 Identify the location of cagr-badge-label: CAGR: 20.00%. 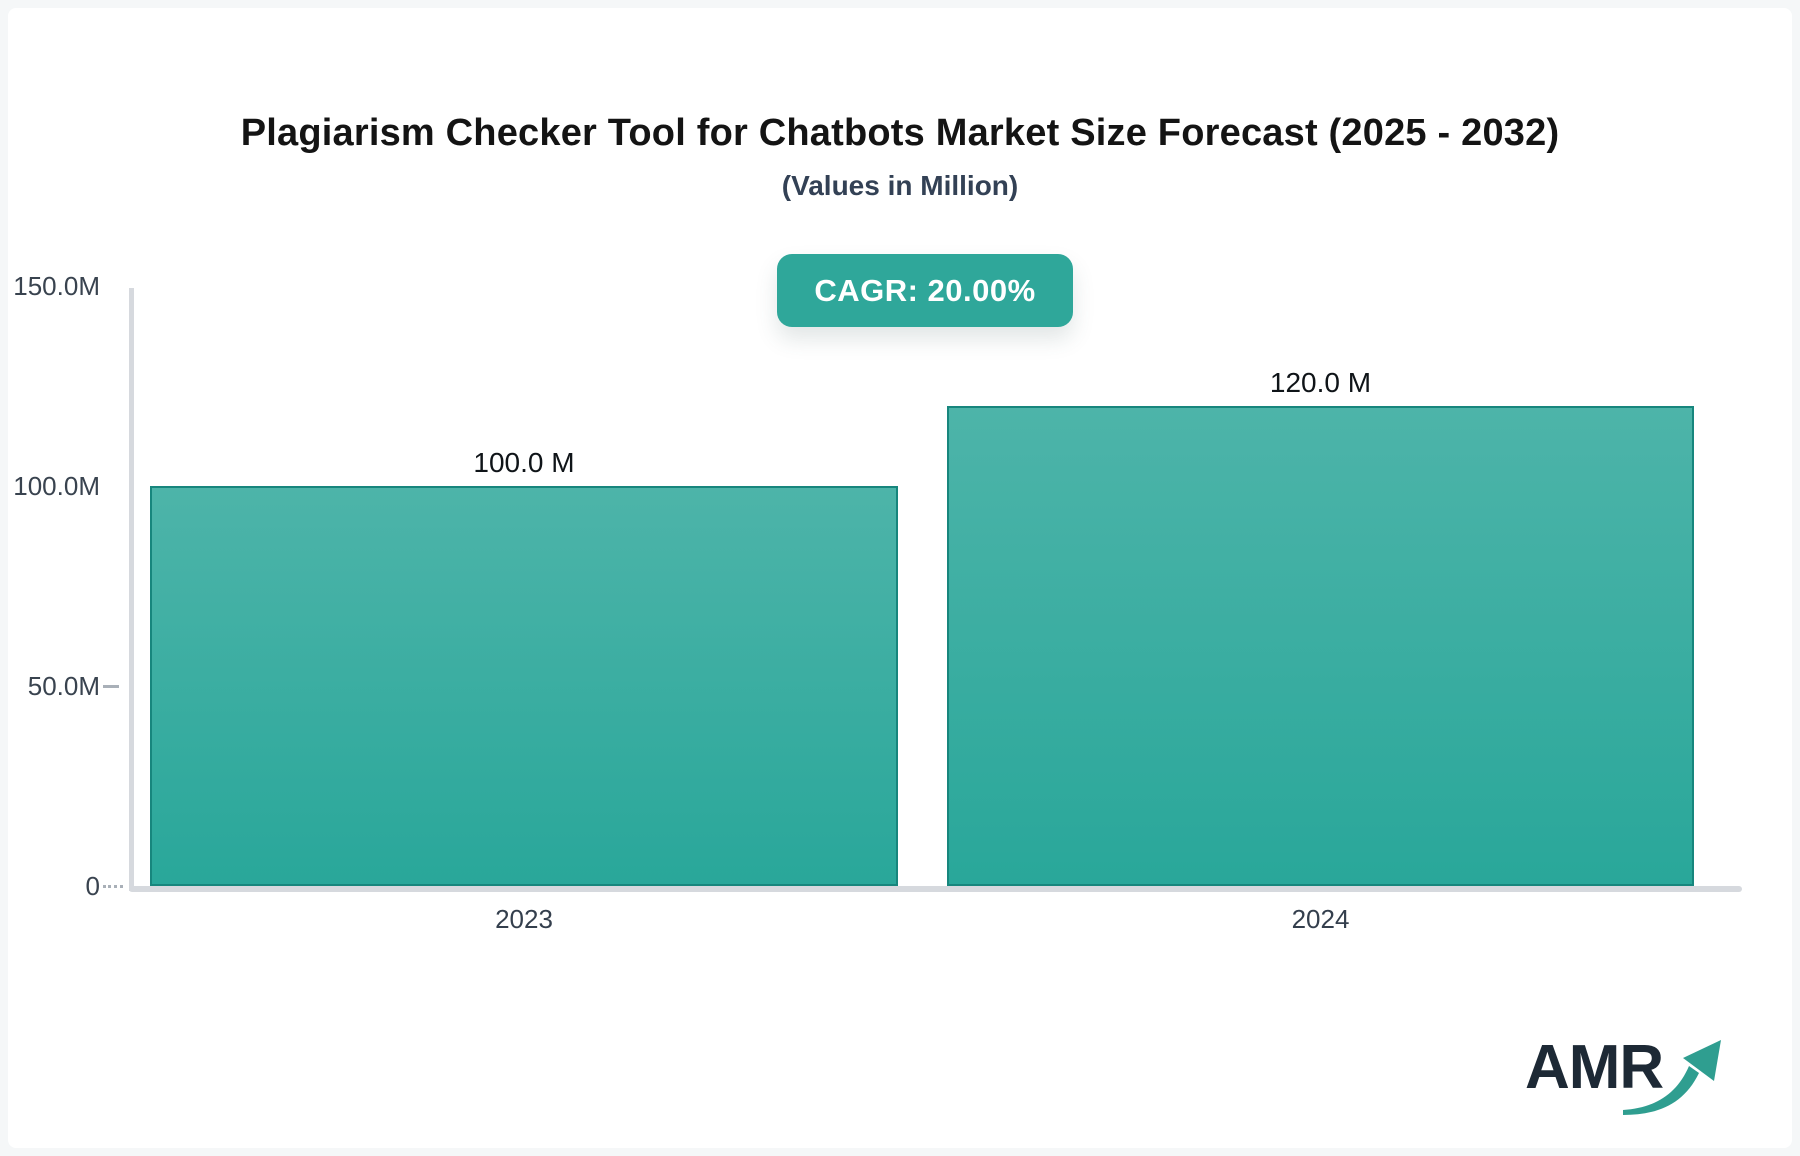
(925, 290).